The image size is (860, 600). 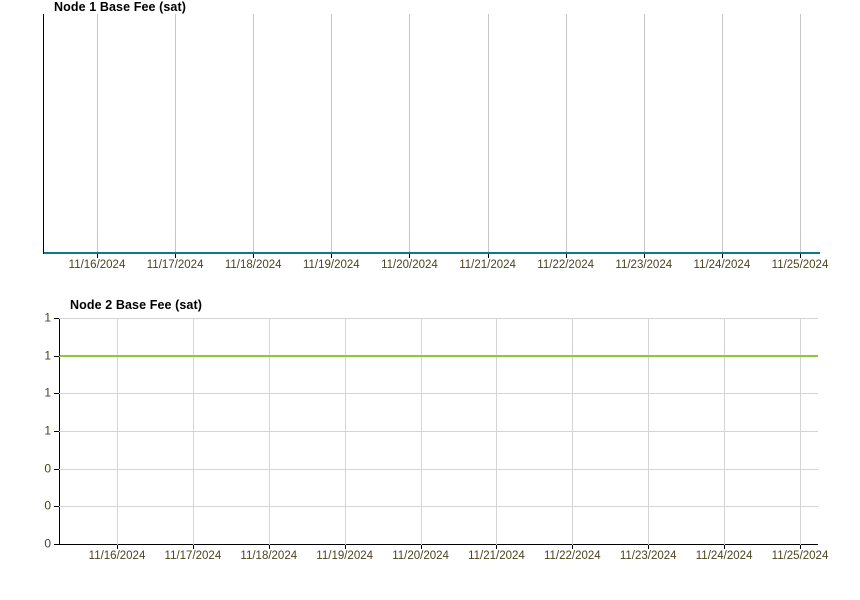 I want to click on series-line-node1, so click(x=432, y=253).